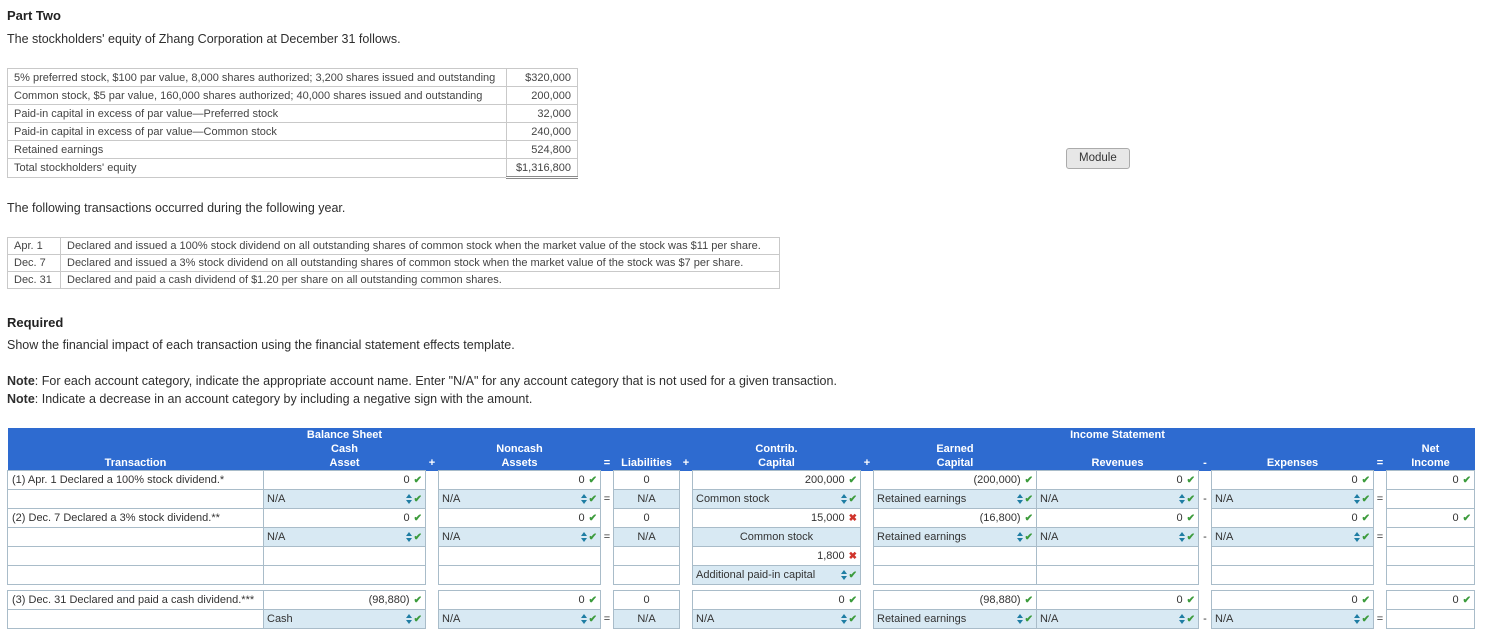 The width and height of the screenshot is (1487, 633). What do you see at coordinates (542, 149) in the screenshot?
I see `equity-value: 524,800` at bounding box center [542, 149].